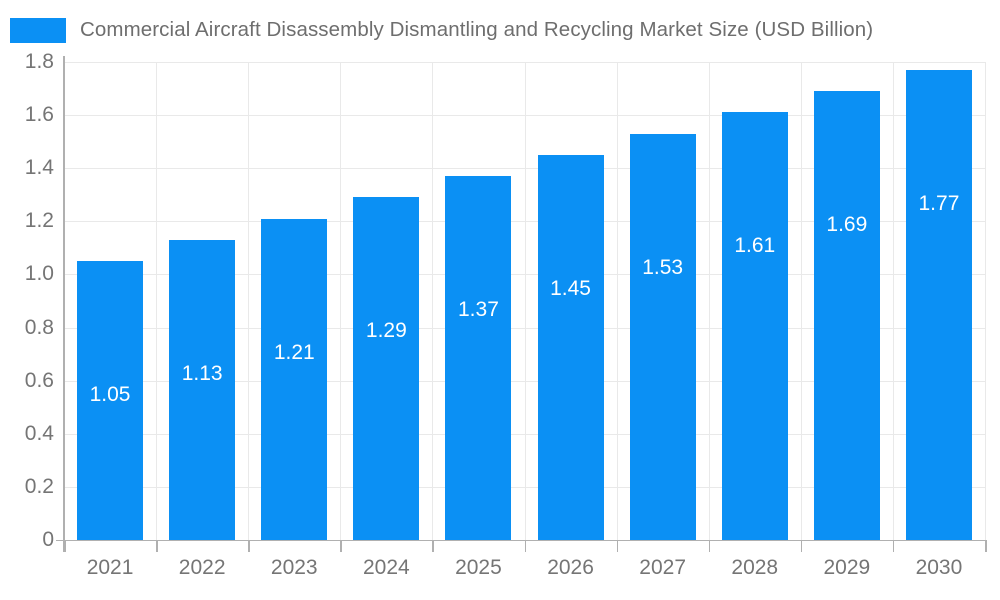 This screenshot has width=1000, height=600. I want to click on bar: 1.45, so click(570, 347).